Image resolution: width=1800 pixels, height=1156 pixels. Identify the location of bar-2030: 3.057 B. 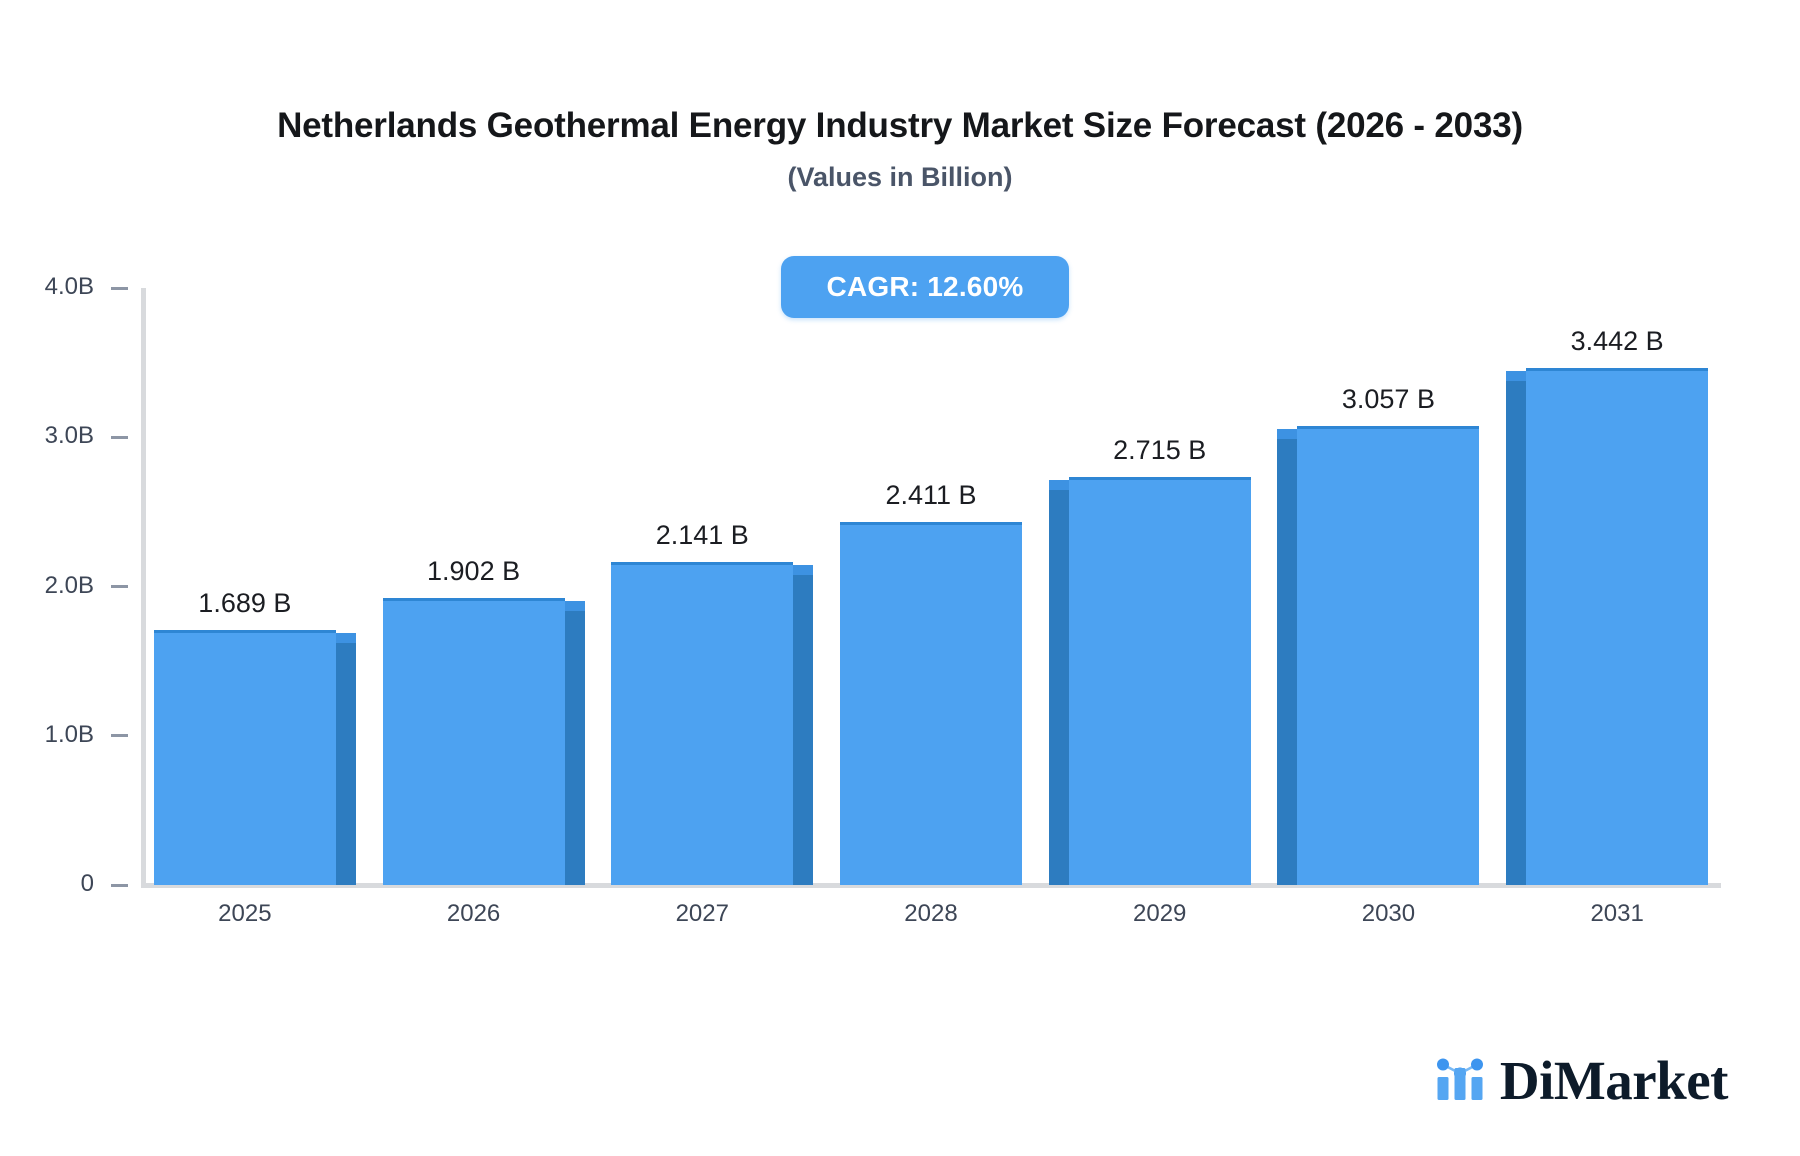
(1378, 634).